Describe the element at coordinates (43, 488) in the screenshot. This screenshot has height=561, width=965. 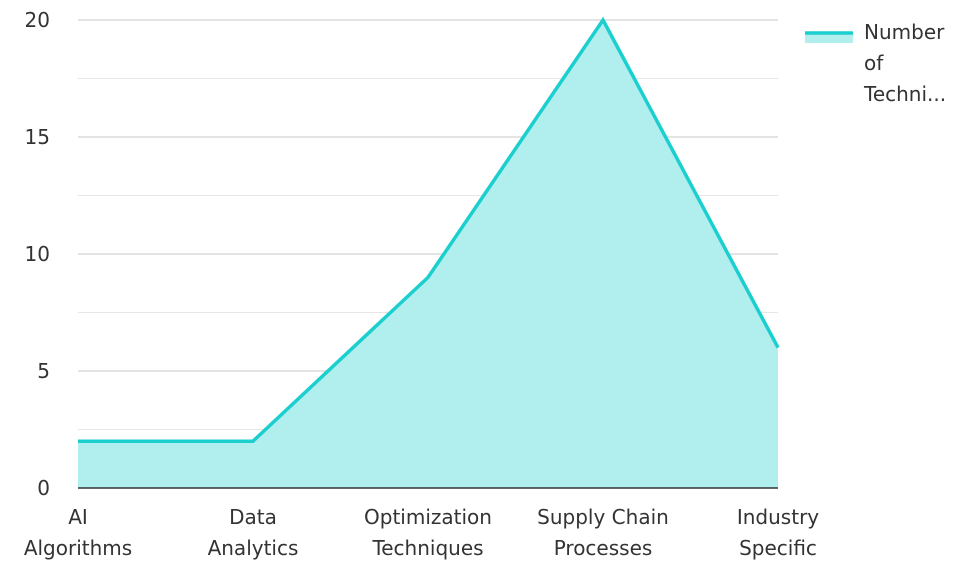
I see `y-tick-label: 0` at that location.